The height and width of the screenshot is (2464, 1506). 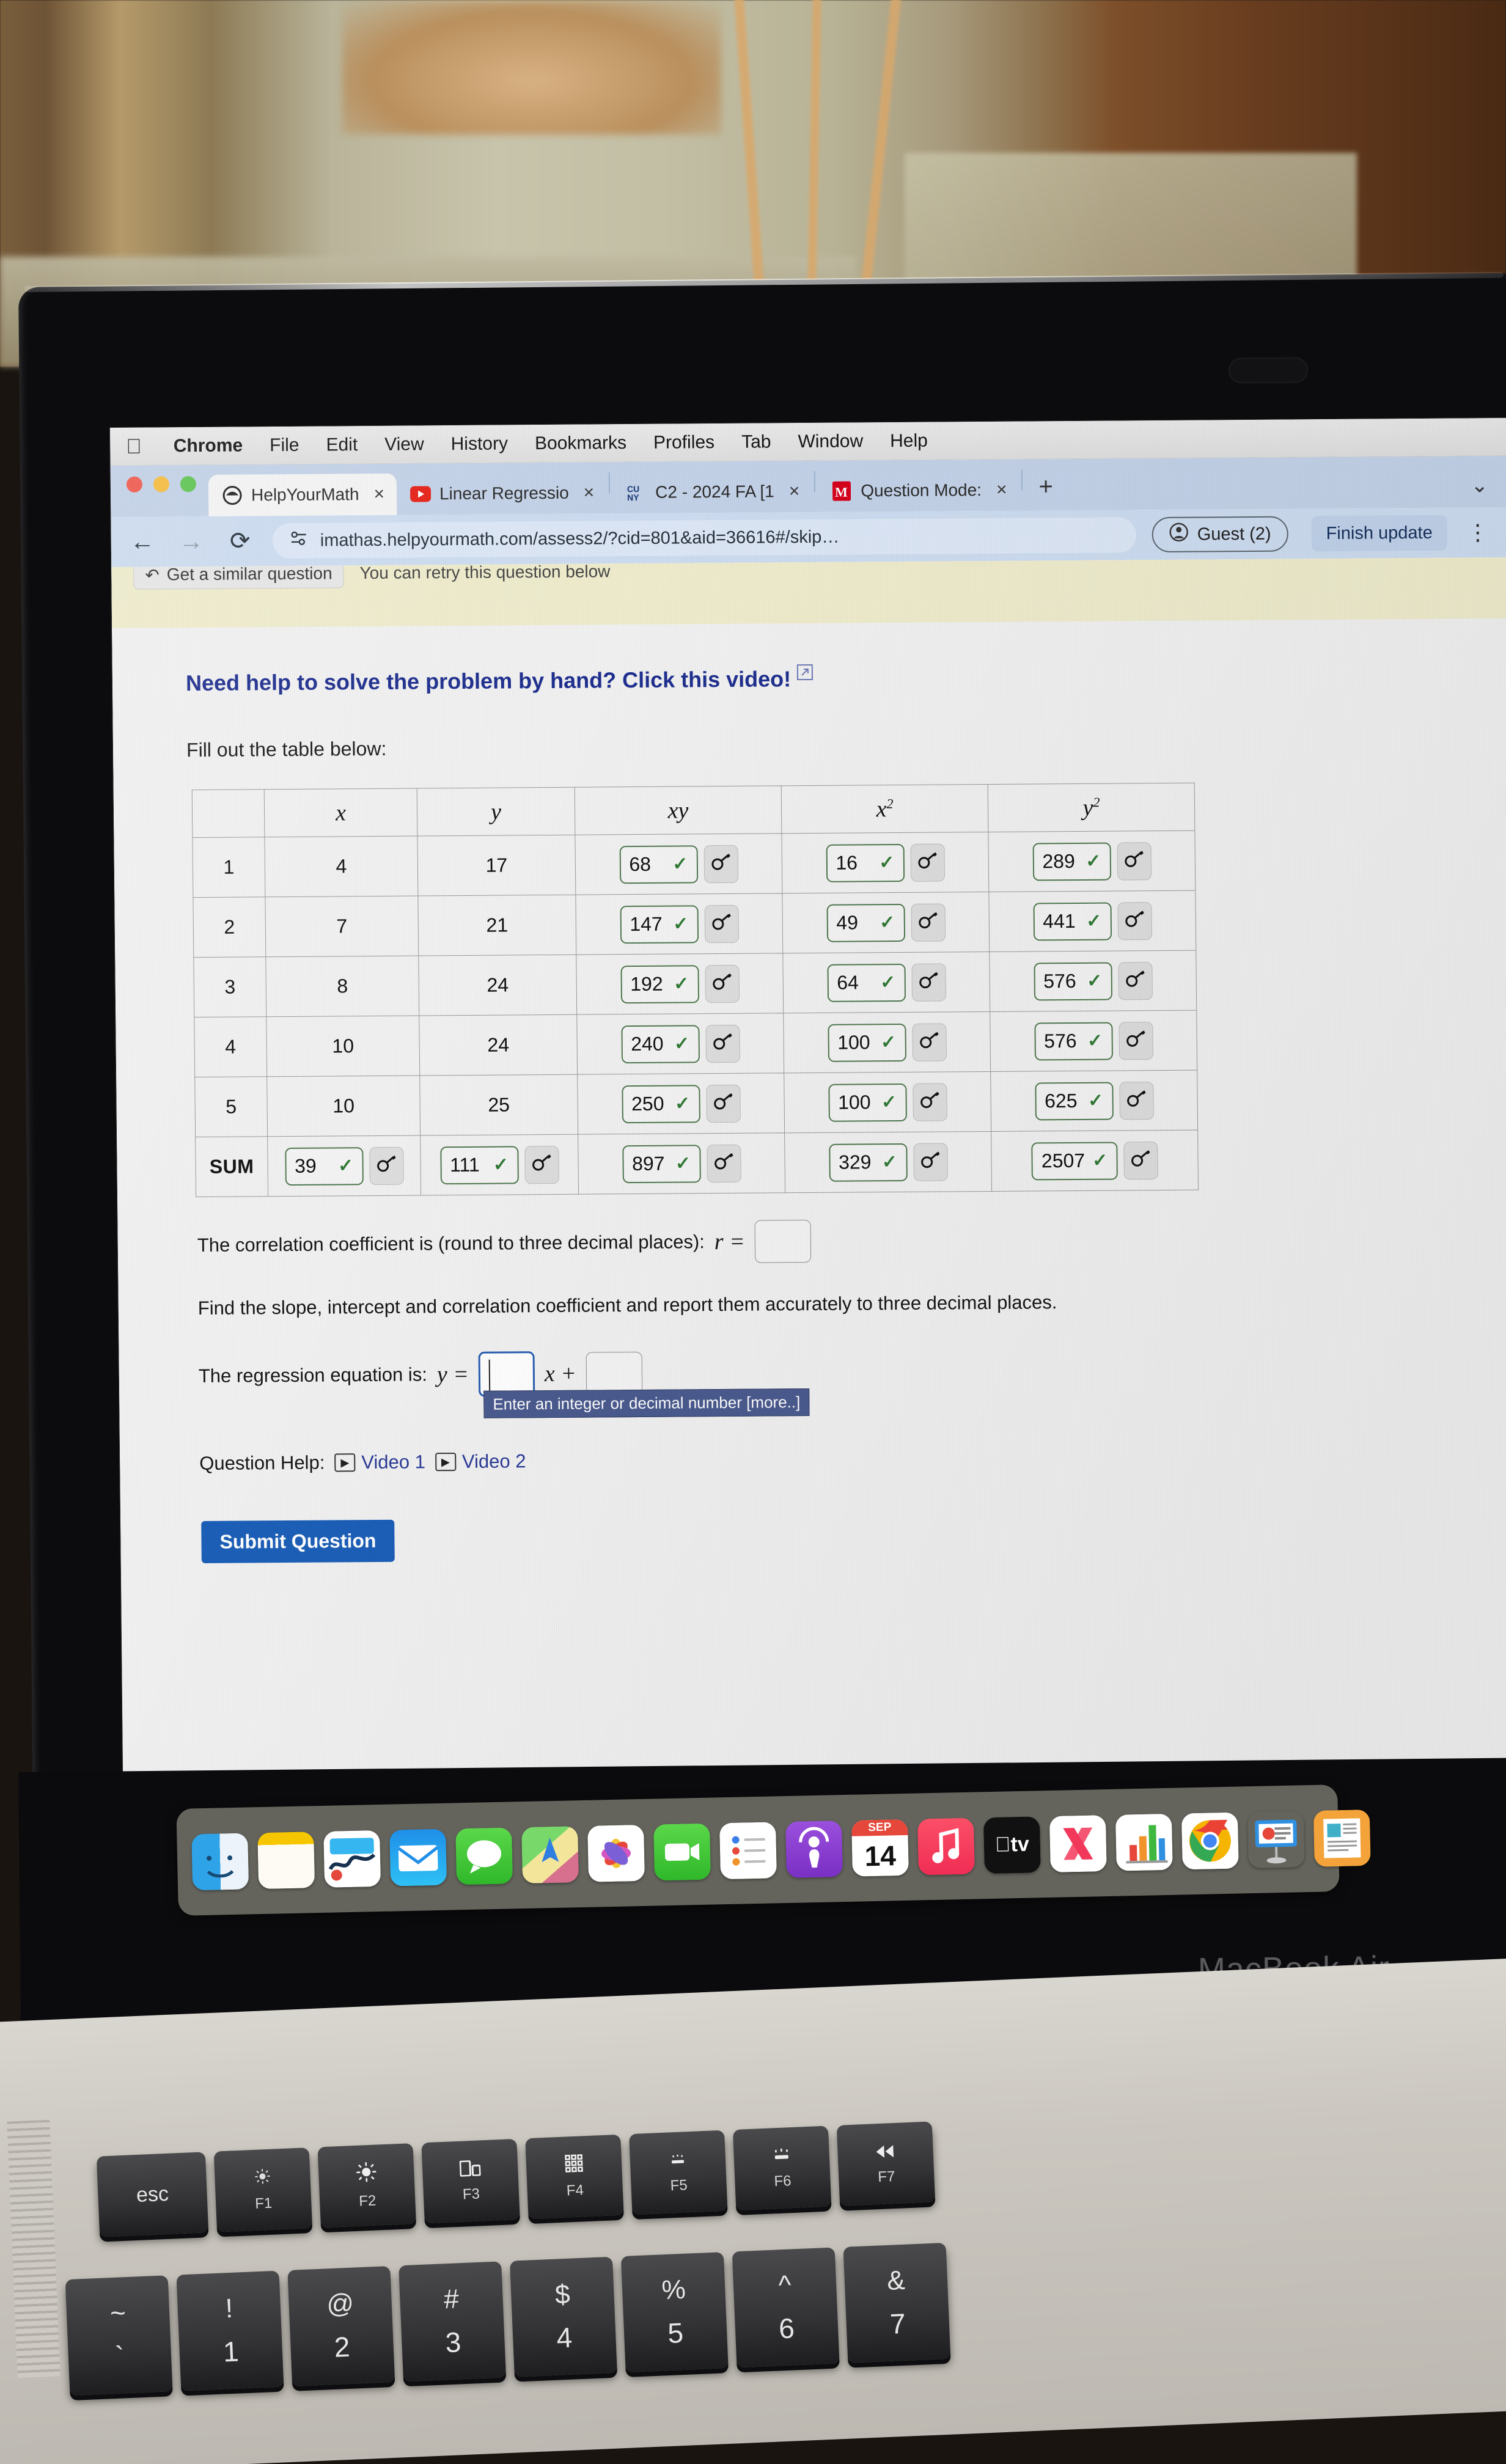 I want to click on tab-c2-2024-fa: CU NY C2 - 2024 FA [1 ×, so click(x=712, y=492).